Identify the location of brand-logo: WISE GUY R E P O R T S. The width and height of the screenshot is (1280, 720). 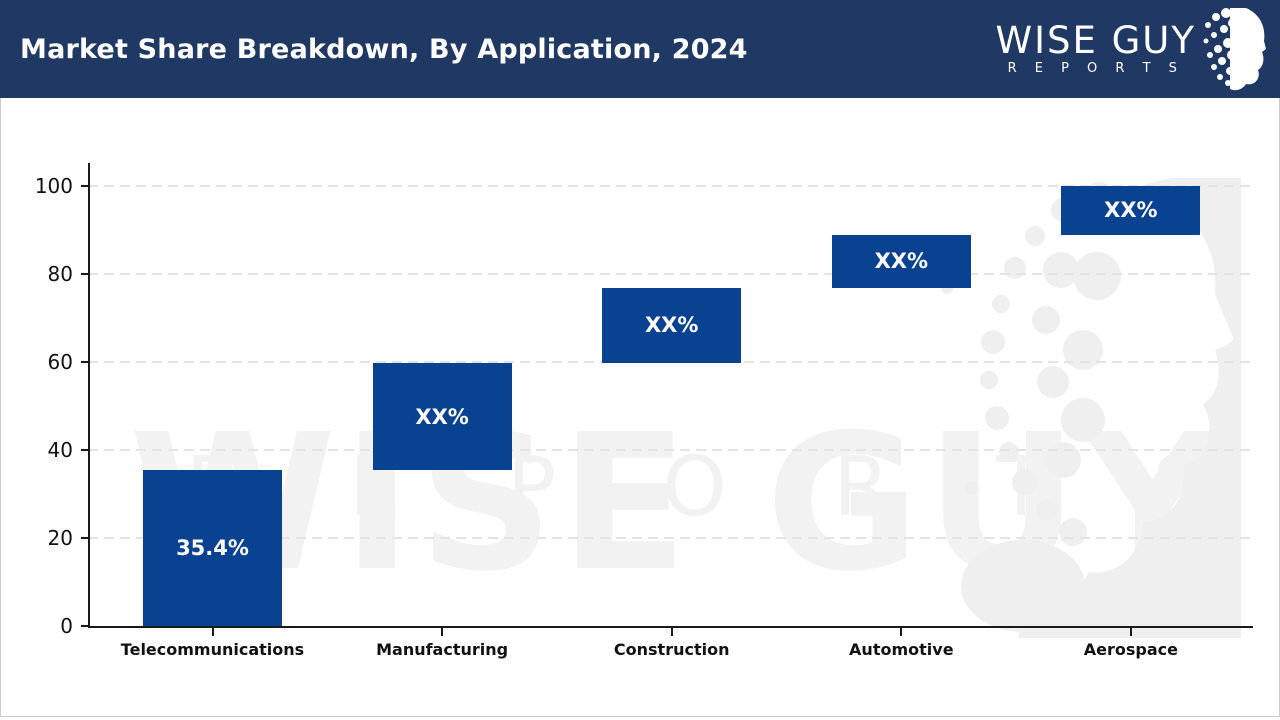
(1138, 49).